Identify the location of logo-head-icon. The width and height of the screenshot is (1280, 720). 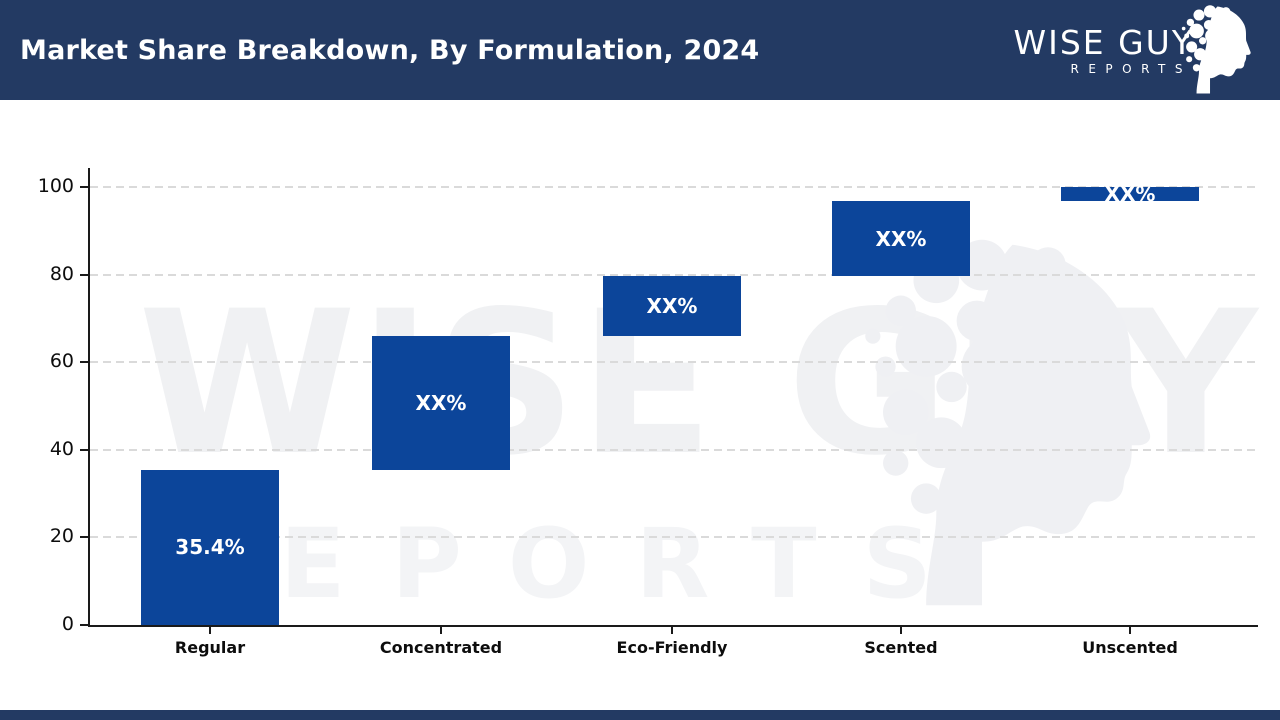
(1216, 49).